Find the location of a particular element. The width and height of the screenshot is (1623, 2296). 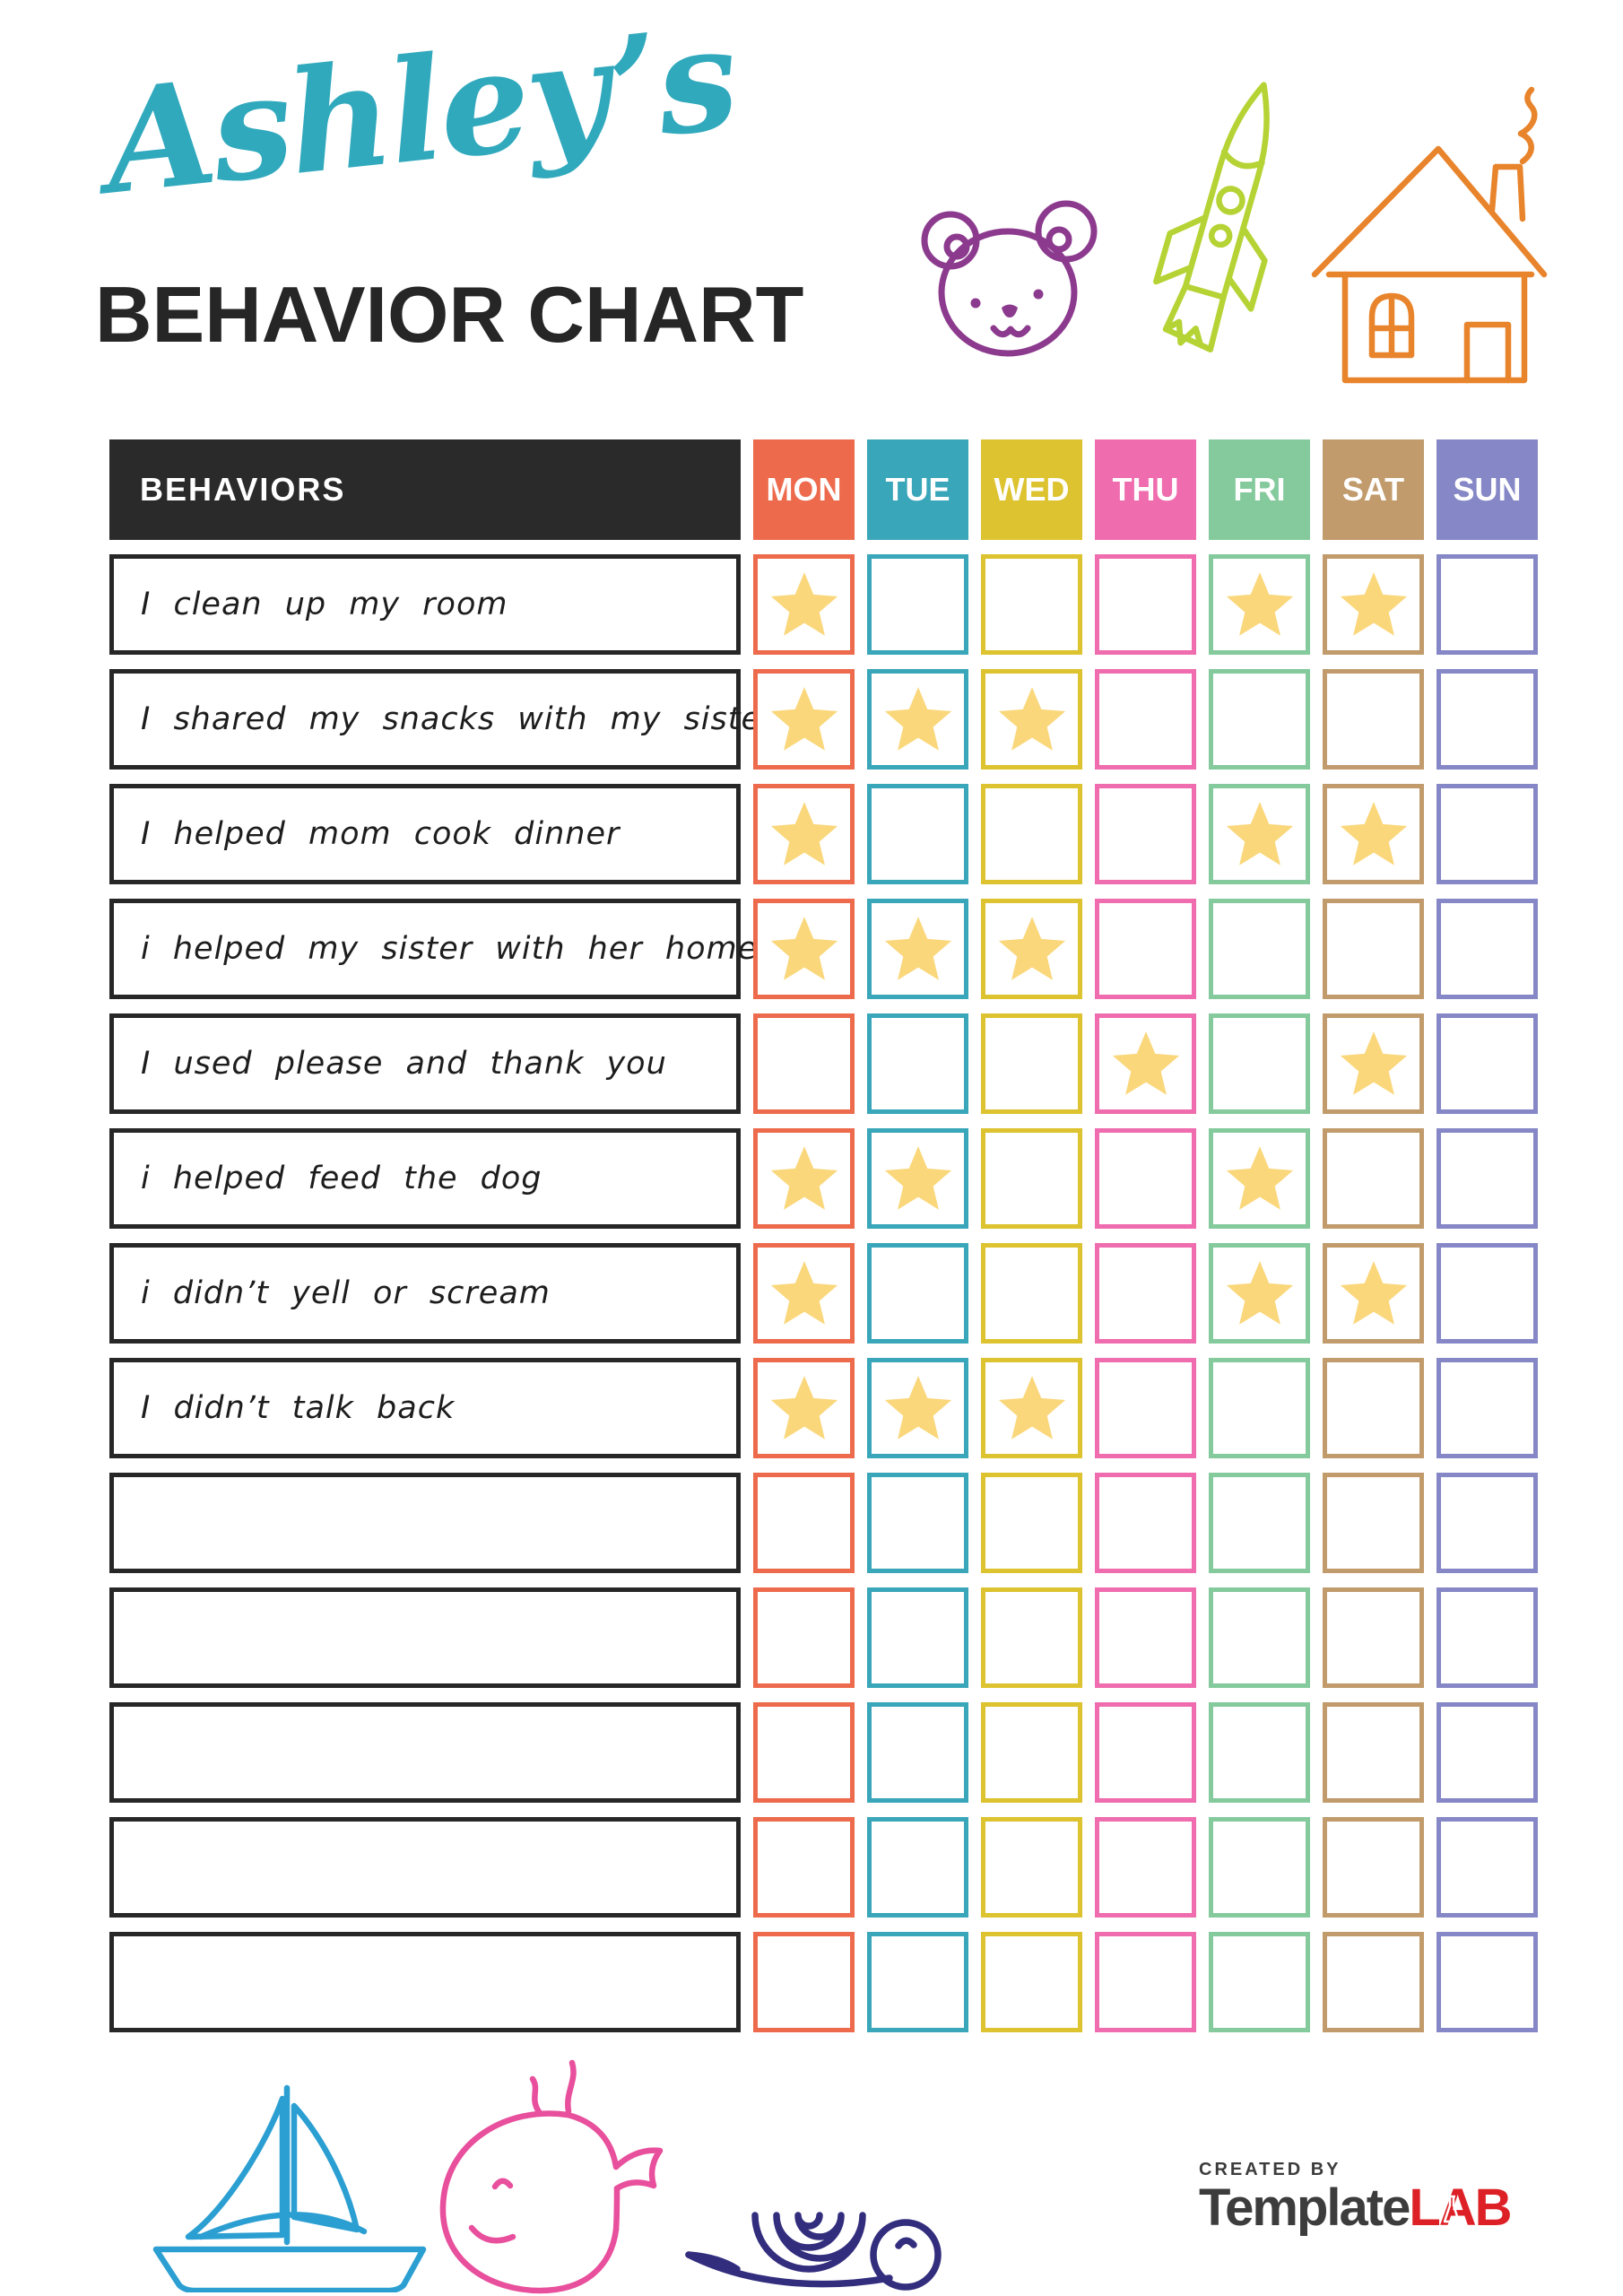

behaviors-header: BEHAVIORS is located at coordinates (425, 489).